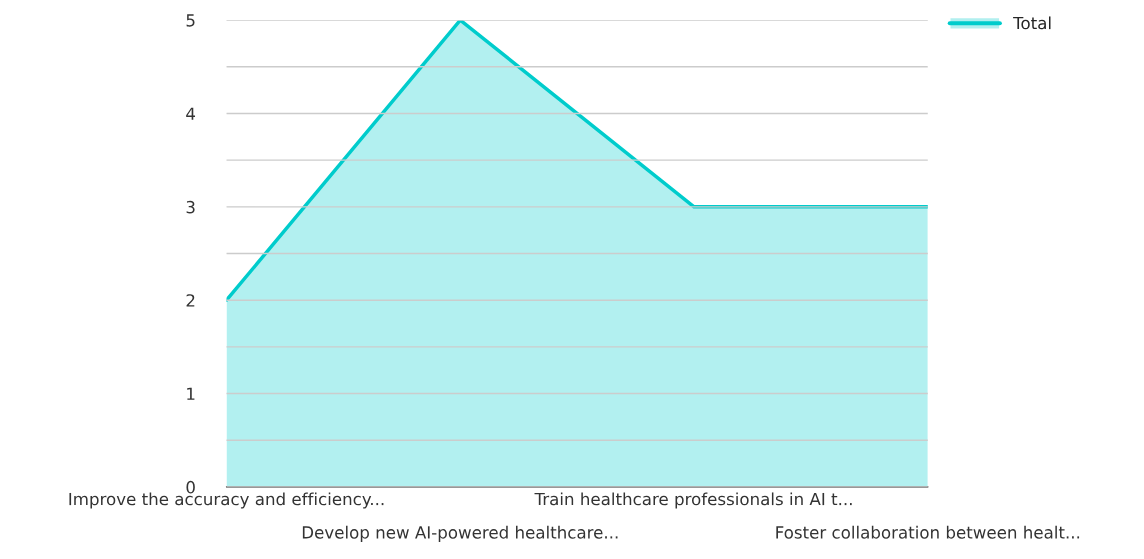 The width and height of the screenshot is (1144, 559). Describe the element at coordinates (190, 20) in the screenshot. I see `y-tick-label: 5` at that location.